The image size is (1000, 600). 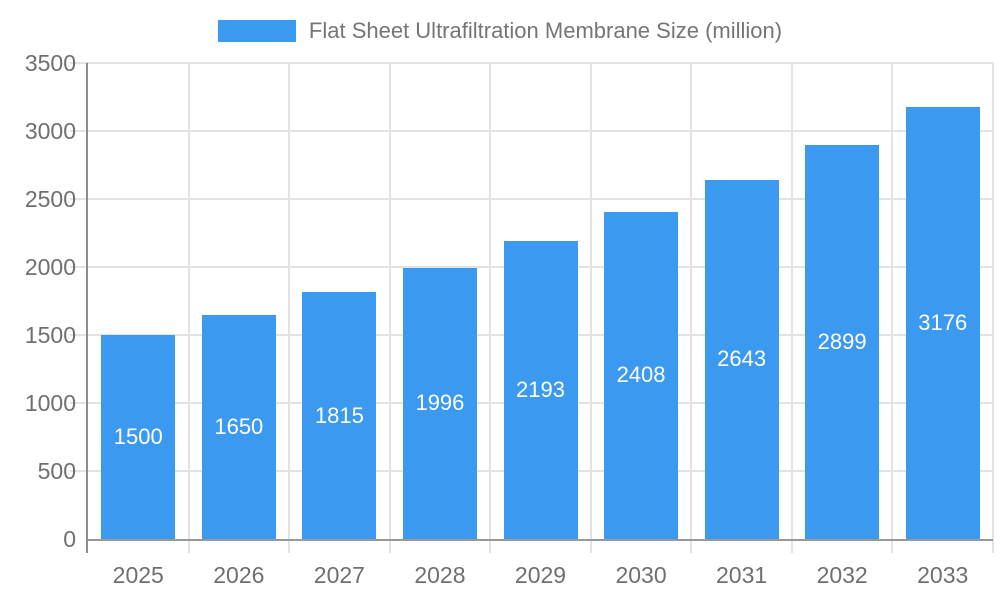 What do you see at coordinates (540, 575) in the screenshot?
I see `x-axis-tick-label: 2029` at bounding box center [540, 575].